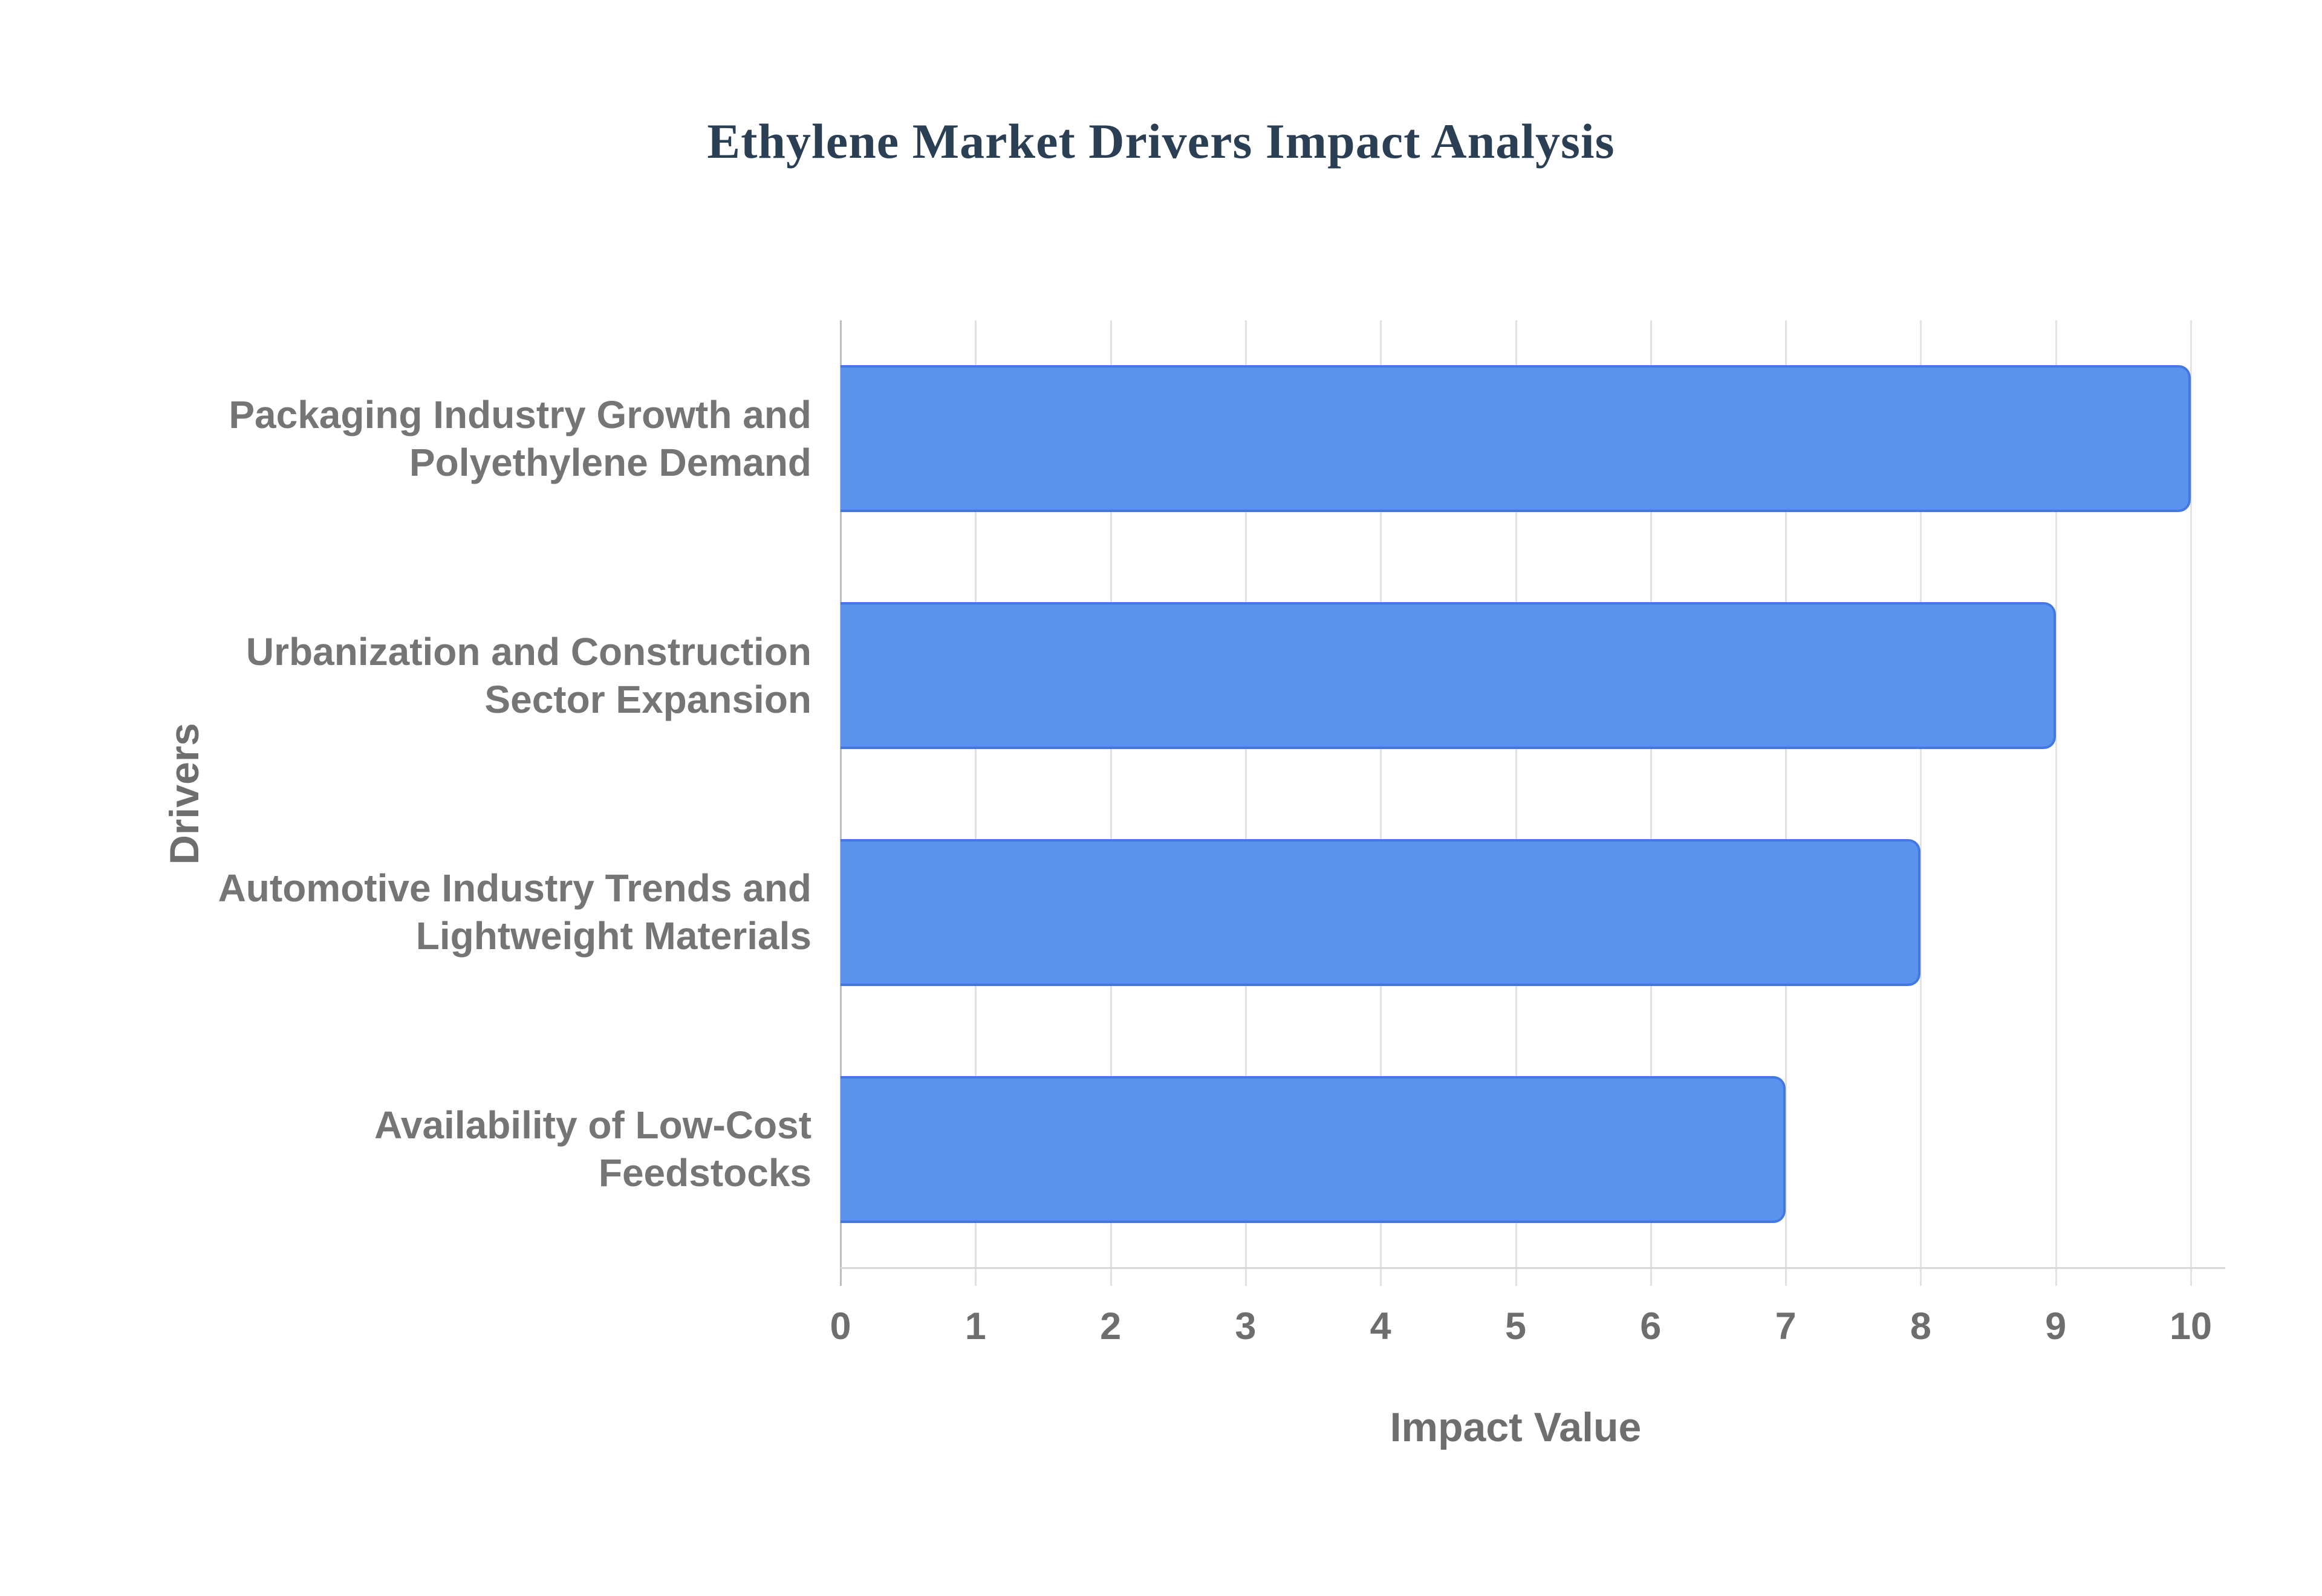 This screenshot has width=2322, height=1596. Describe the element at coordinates (841, 1326) in the screenshot. I see `x-tick-label-0: 0` at that location.